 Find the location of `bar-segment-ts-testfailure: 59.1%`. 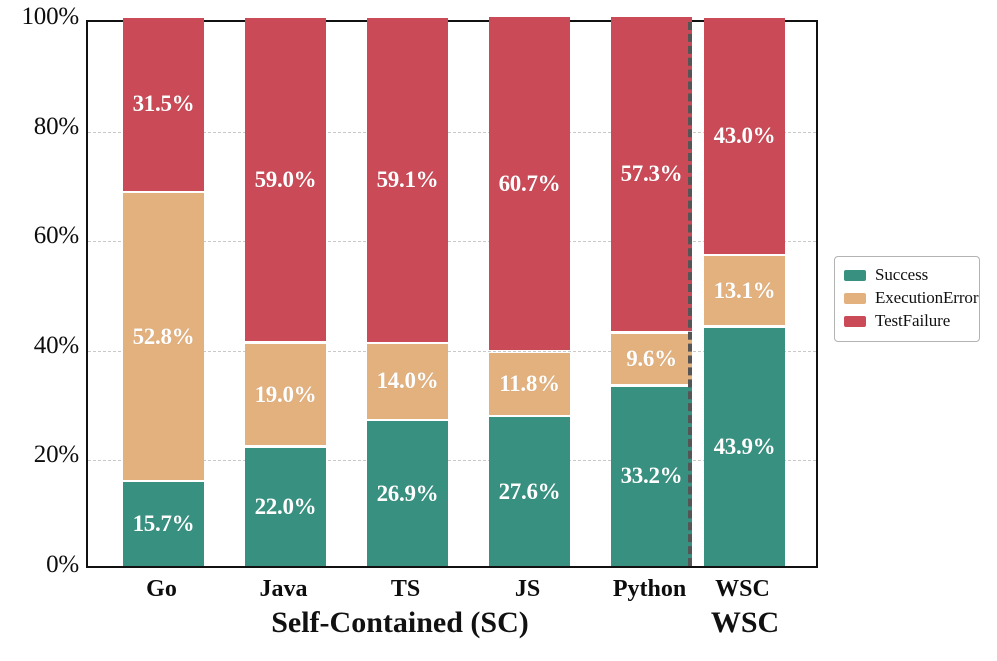

bar-segment-ts-testfailure: 59.1% is located at coordinates (407, 180).